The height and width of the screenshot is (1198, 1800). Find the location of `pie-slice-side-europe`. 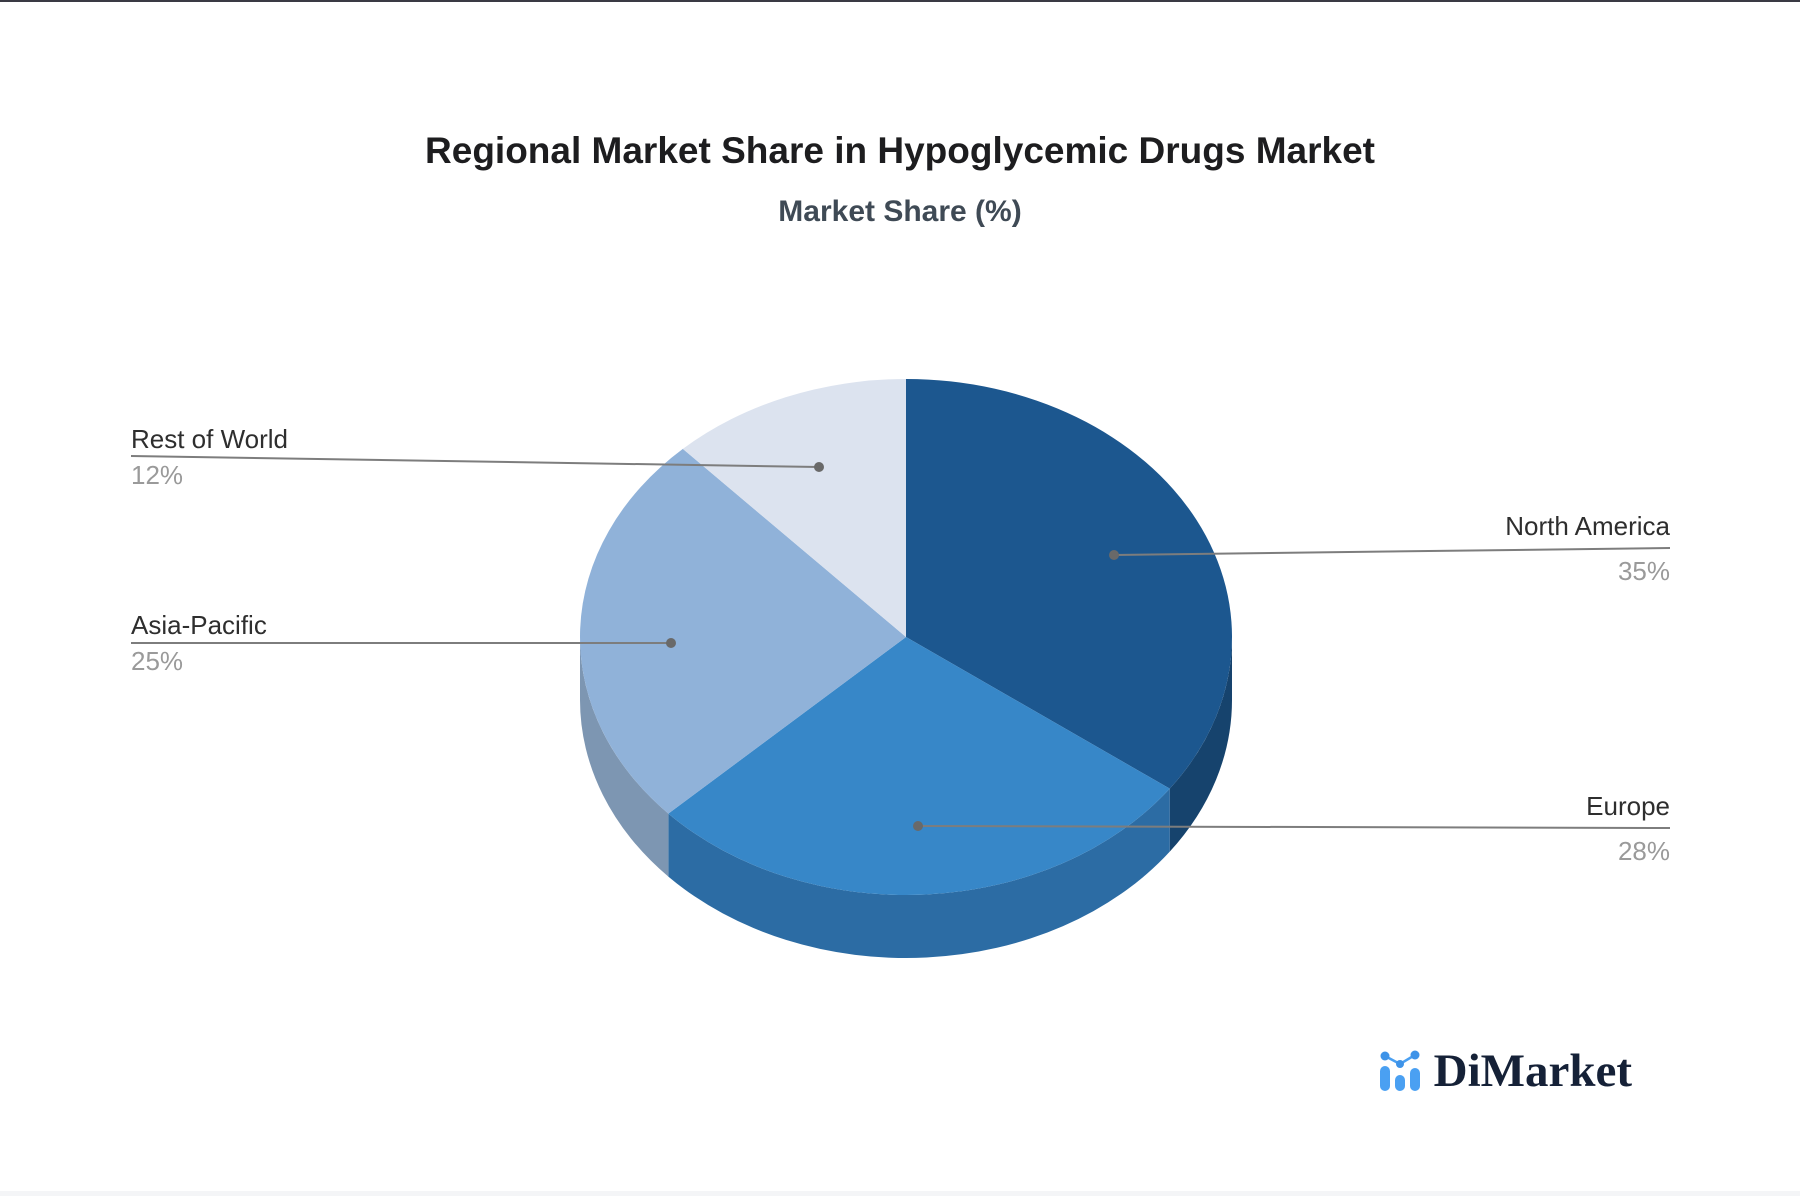

pie-slice-side-europe is located at coordinates (919, 873).